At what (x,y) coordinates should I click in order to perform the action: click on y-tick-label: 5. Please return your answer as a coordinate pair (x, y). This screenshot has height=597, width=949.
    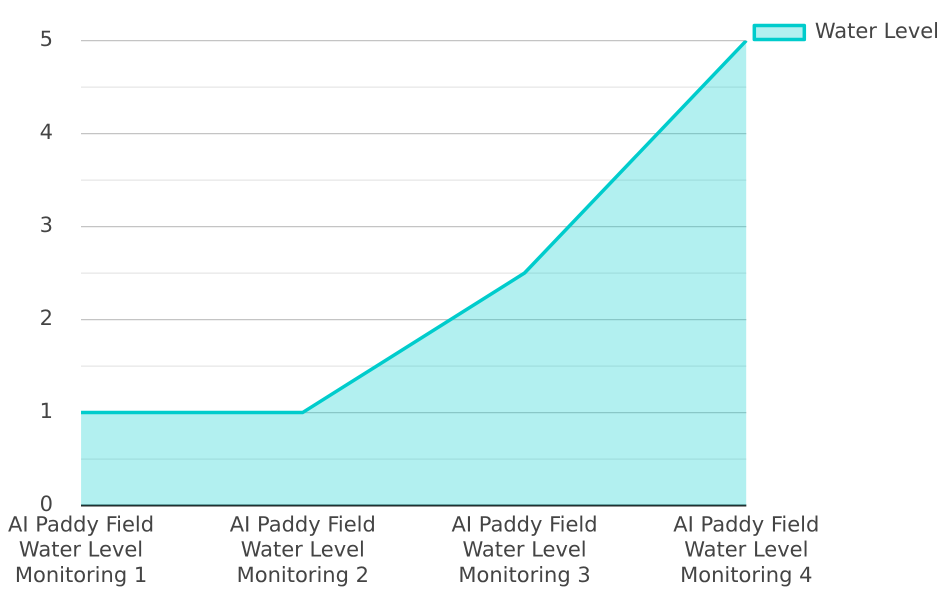
    Looking at the image, I should click on (47, 39).